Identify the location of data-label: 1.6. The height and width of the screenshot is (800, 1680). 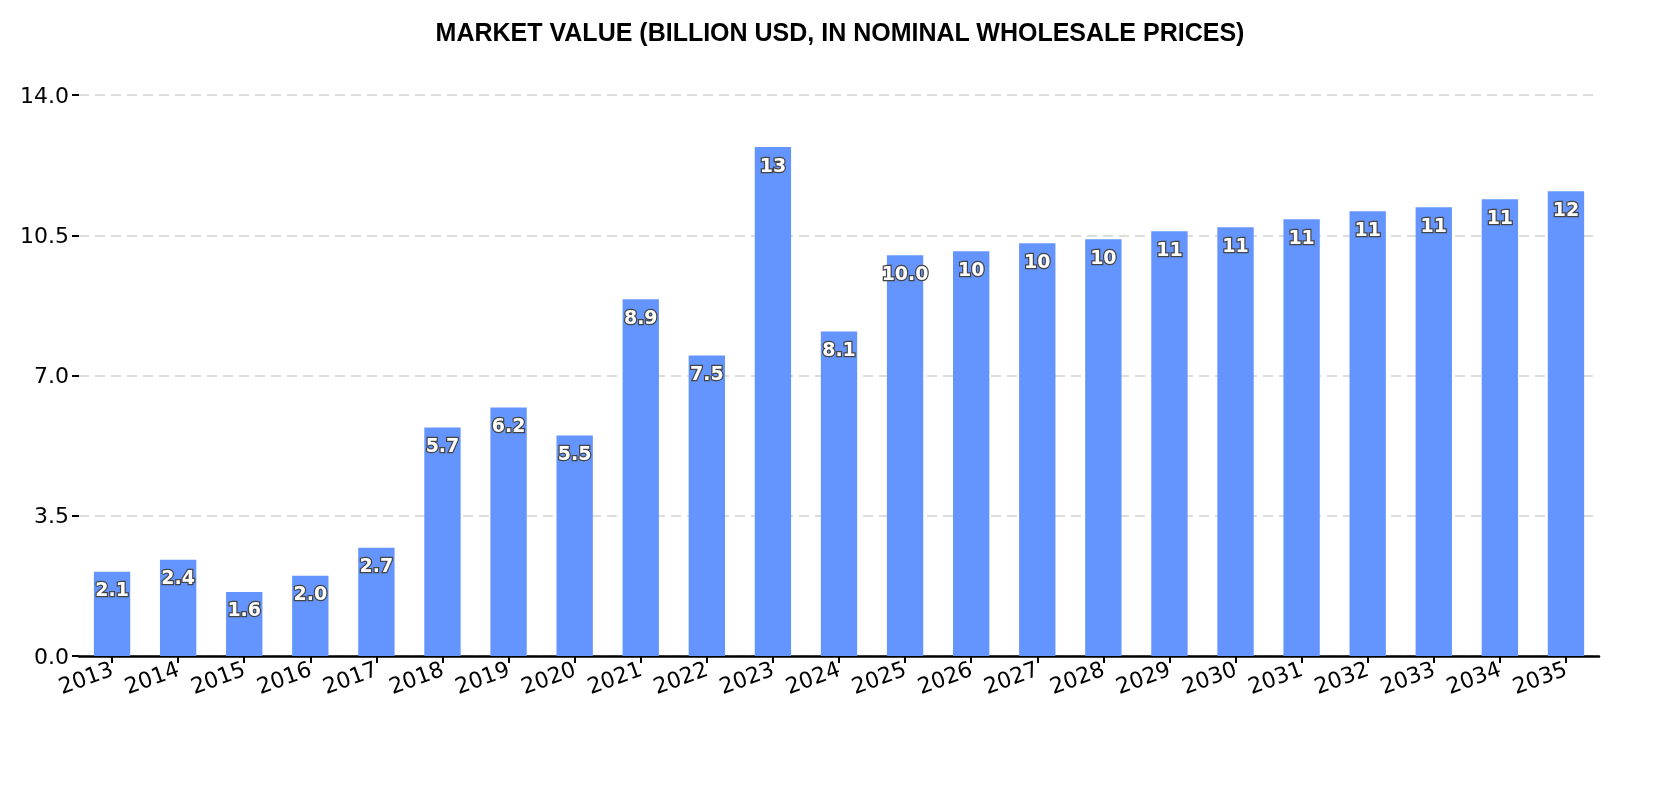
(244, 609).